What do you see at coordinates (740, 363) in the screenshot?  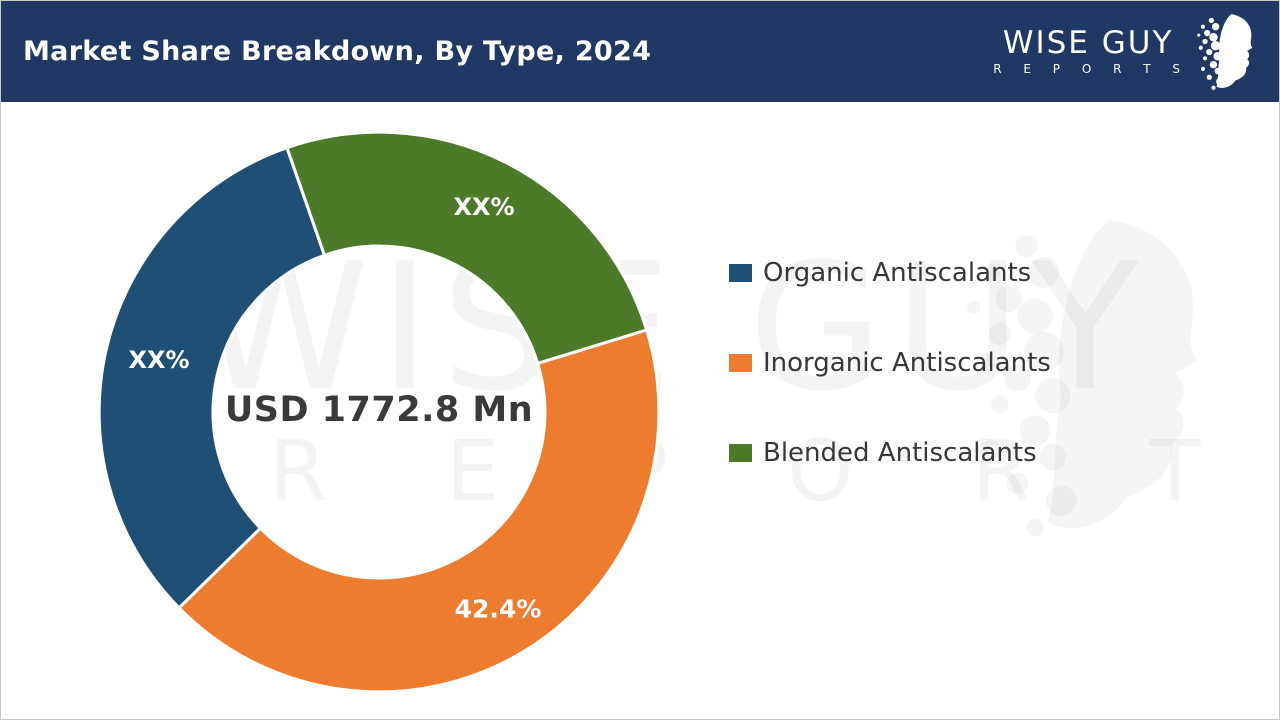 I see `legend-swatch-inorganic-icon` at bounding box center [740, 363].